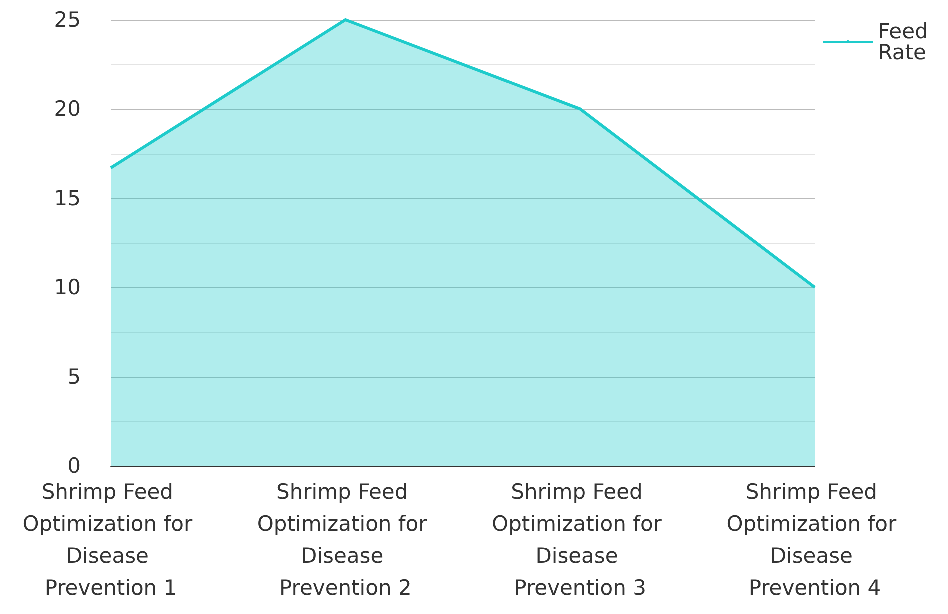 The width and height of the screenshot is (948, 614). What do you see at coordinates (111, 540) in the screenshot?
I see `x-tick-label: Shrimp Feed Optimization for Disease Prevention 1` at bounding box center [111, 540].